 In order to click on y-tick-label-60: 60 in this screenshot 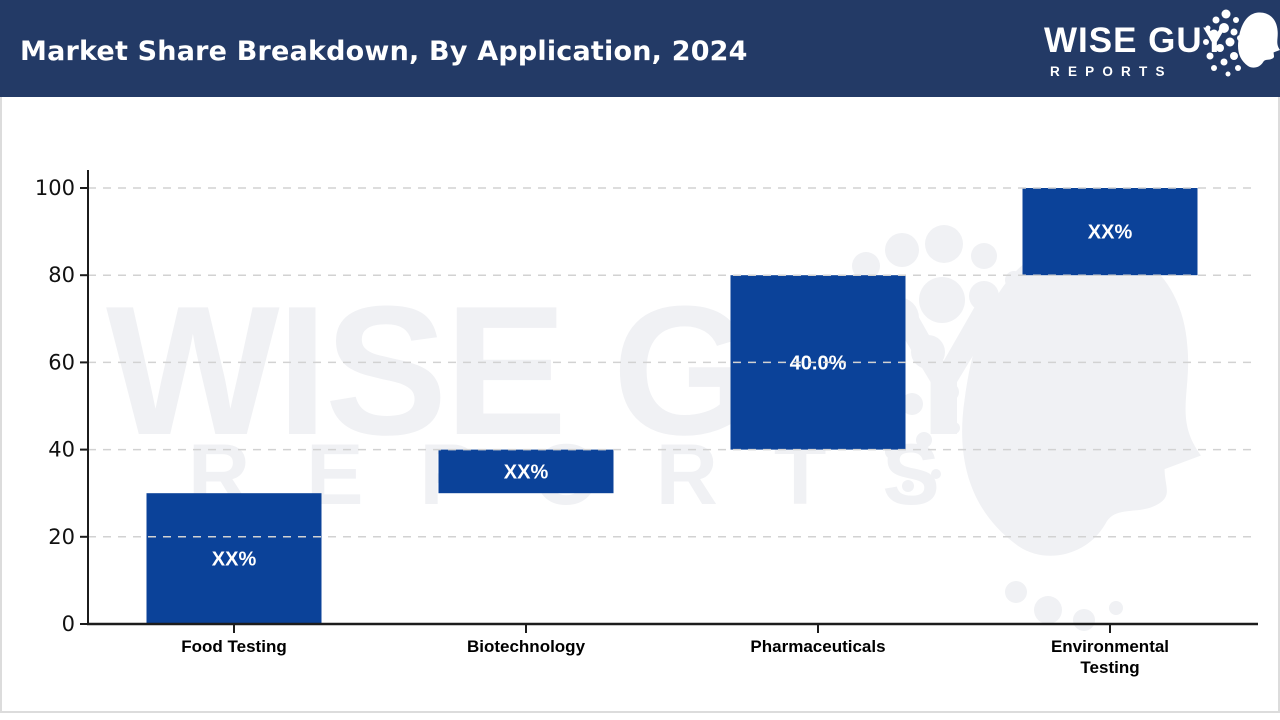, I will do `click(61, 362)`.